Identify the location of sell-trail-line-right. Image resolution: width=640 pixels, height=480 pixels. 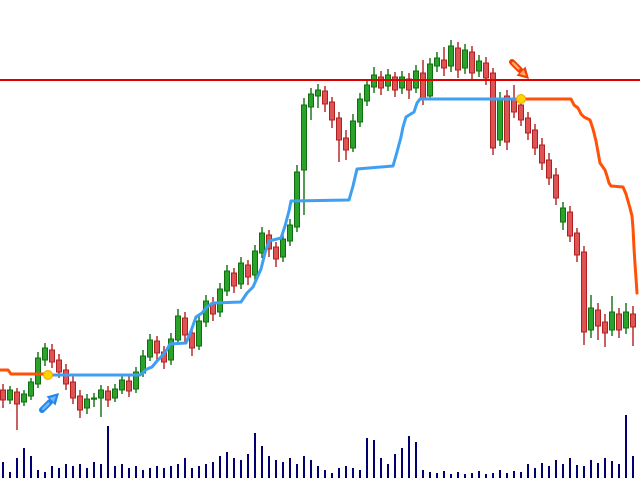
(579, 196).